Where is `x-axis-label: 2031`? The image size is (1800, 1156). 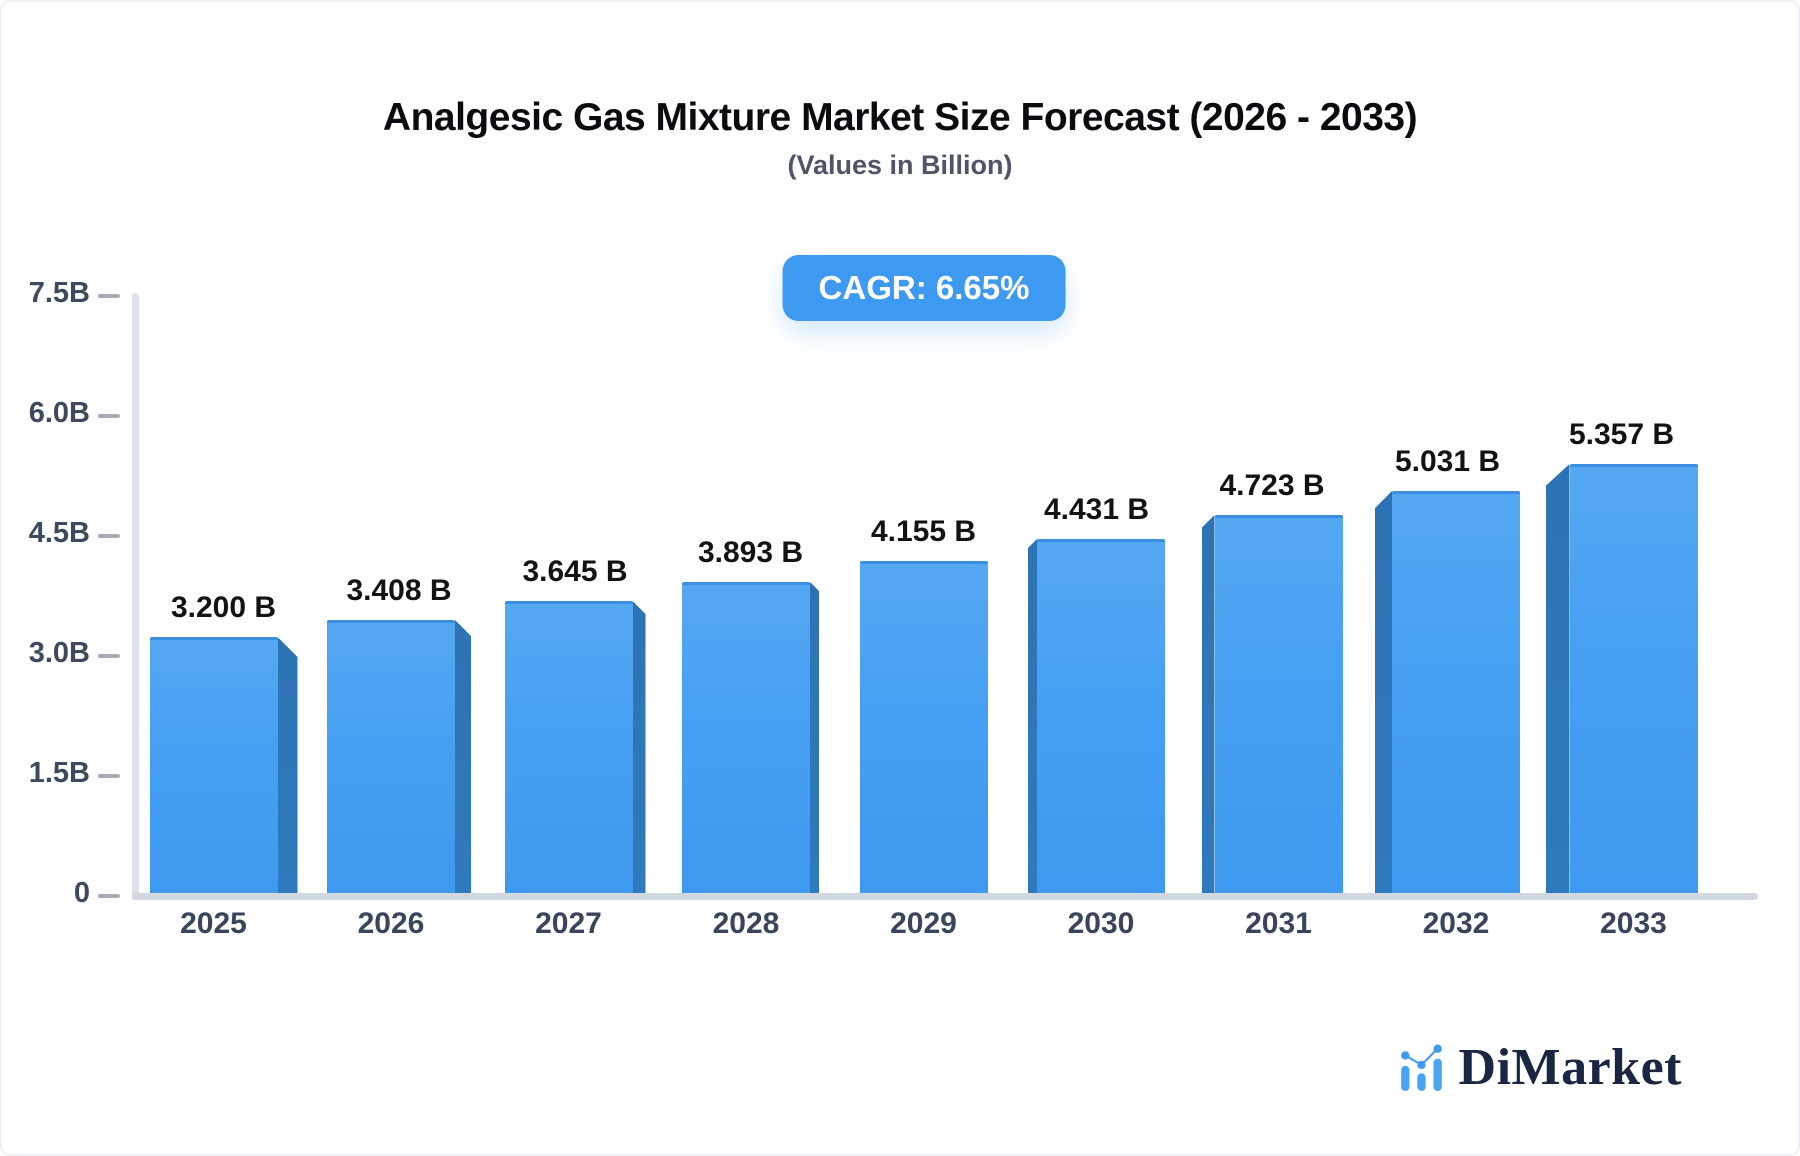 x-axis-label: 2031 is located at coordinates (1278, 923).